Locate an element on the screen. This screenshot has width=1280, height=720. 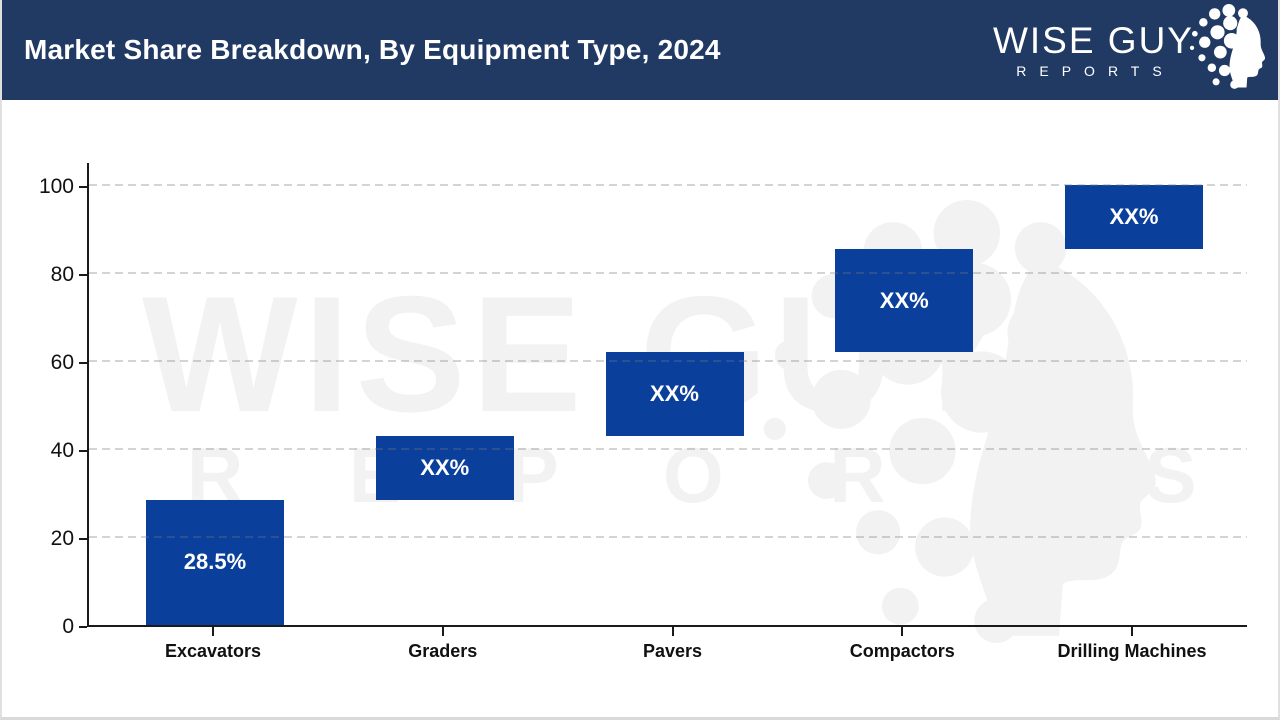
bar-value-label: 28.5% is located at coordinates (215, 562).